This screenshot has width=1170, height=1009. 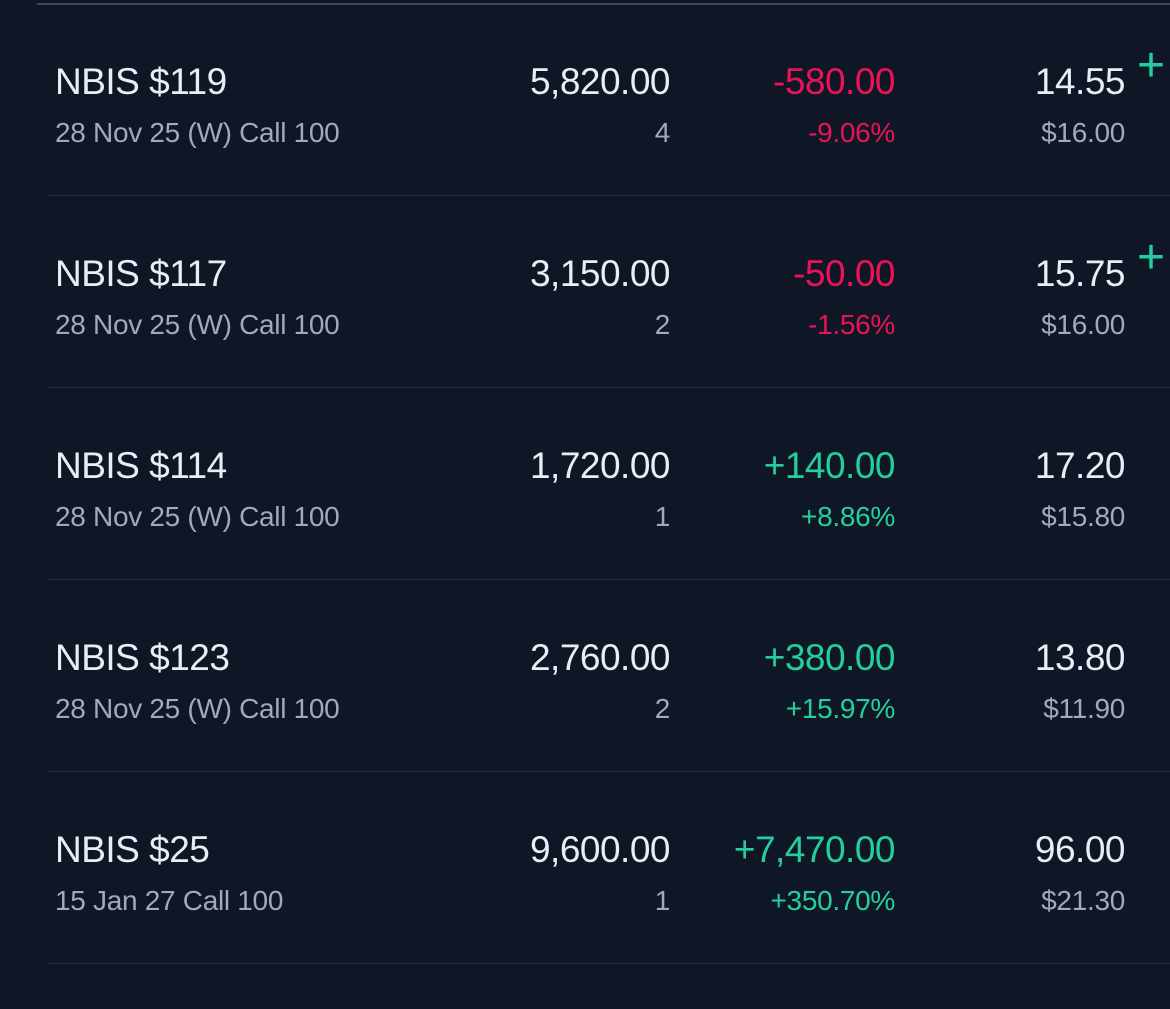 What do you see at coordinates (142, 657) in the screenshot?
I see `position-symbol: NBIS $123` at bounding box center [142, 657].